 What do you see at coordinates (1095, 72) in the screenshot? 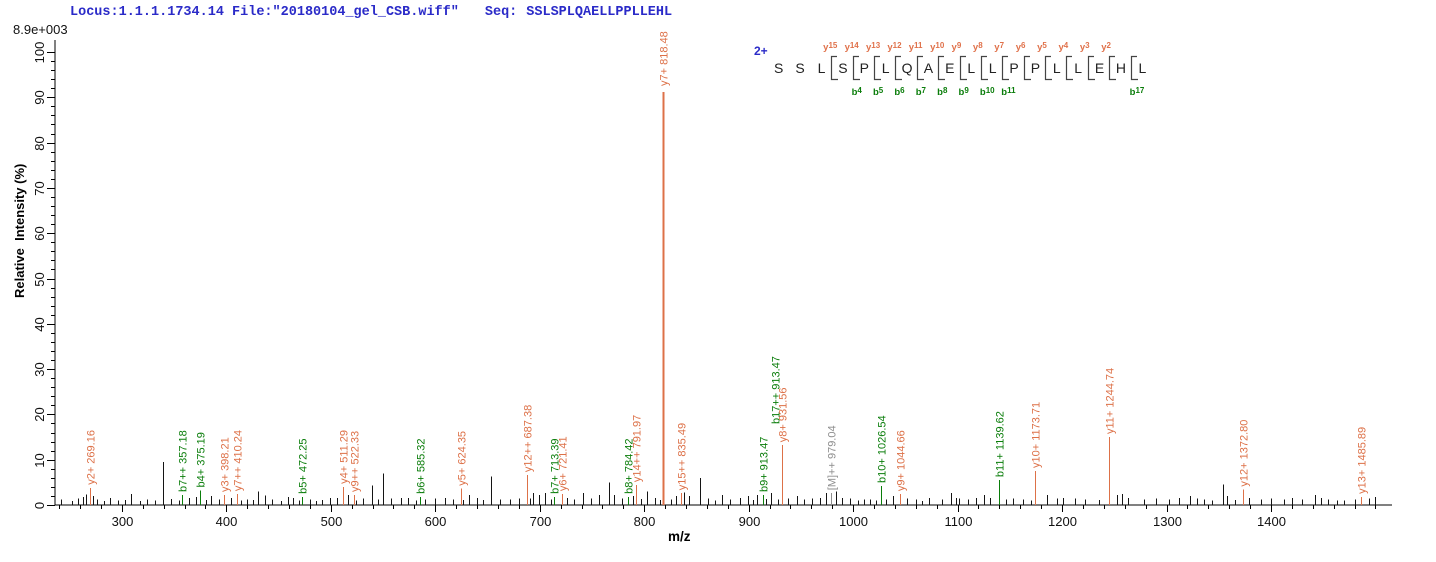
I see `ladder-residue-cell: y3 E` at bounding box center [1095, 72].